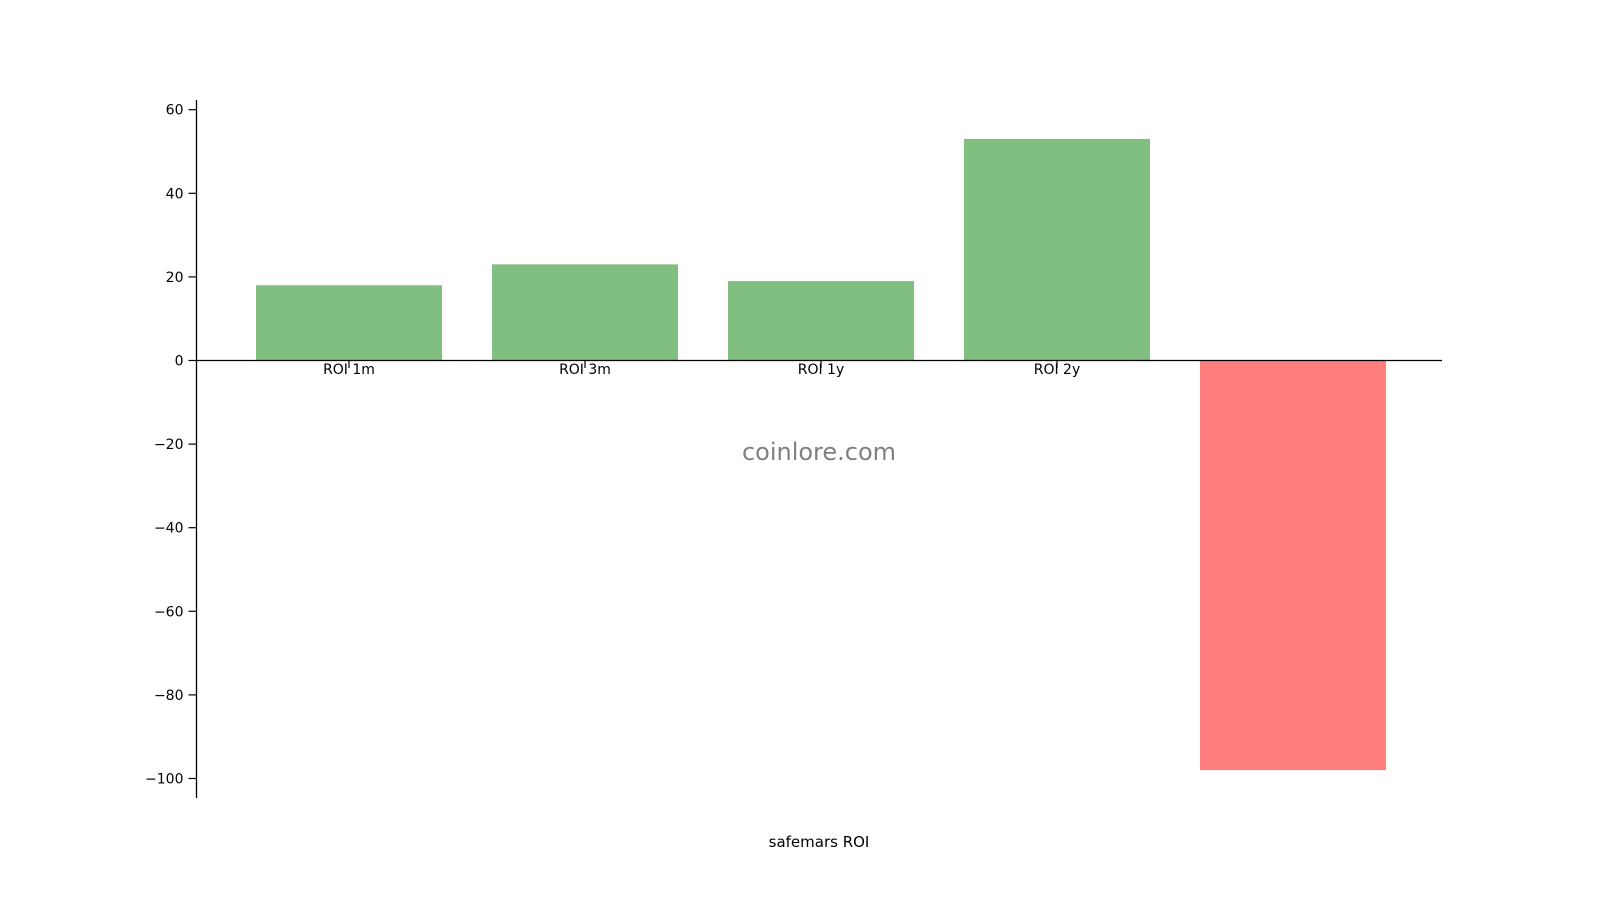 The height and width of the screenshot is (900, 1600). I want to click on y-tick-label: 20, so click(175, 278).